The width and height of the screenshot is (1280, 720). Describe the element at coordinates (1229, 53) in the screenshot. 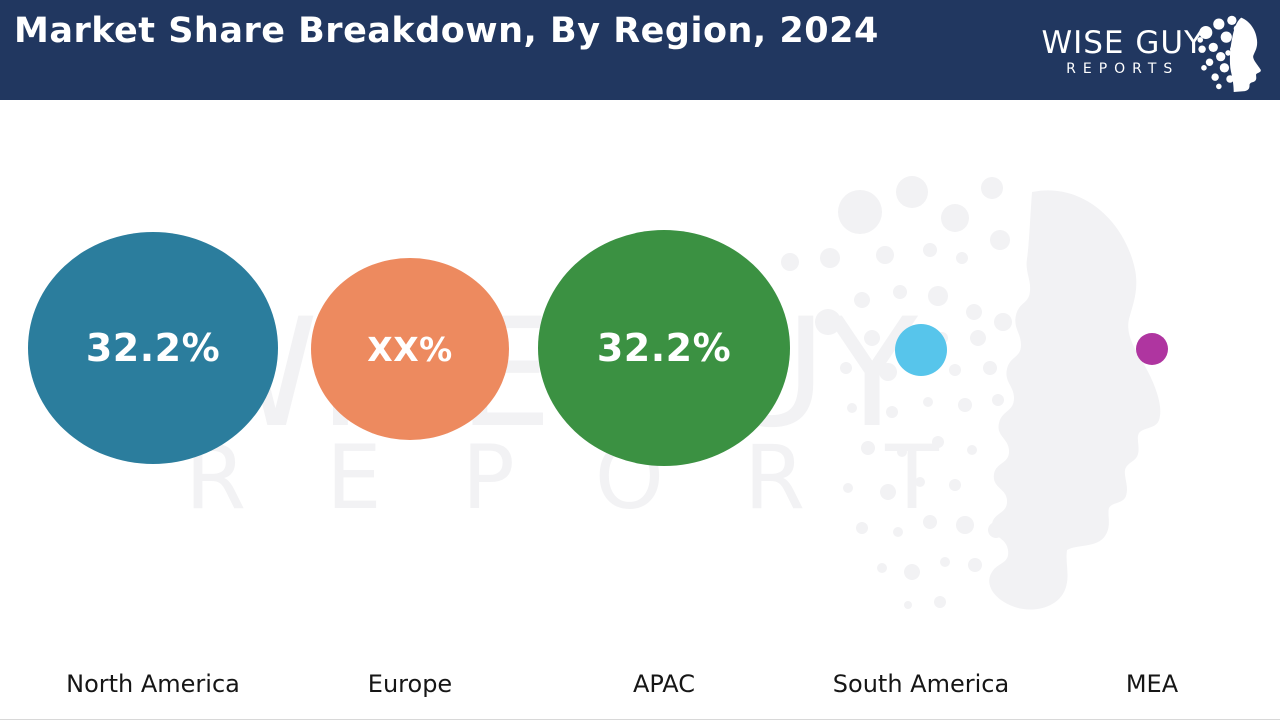

I see `head-profile-dots-icon` at that location.